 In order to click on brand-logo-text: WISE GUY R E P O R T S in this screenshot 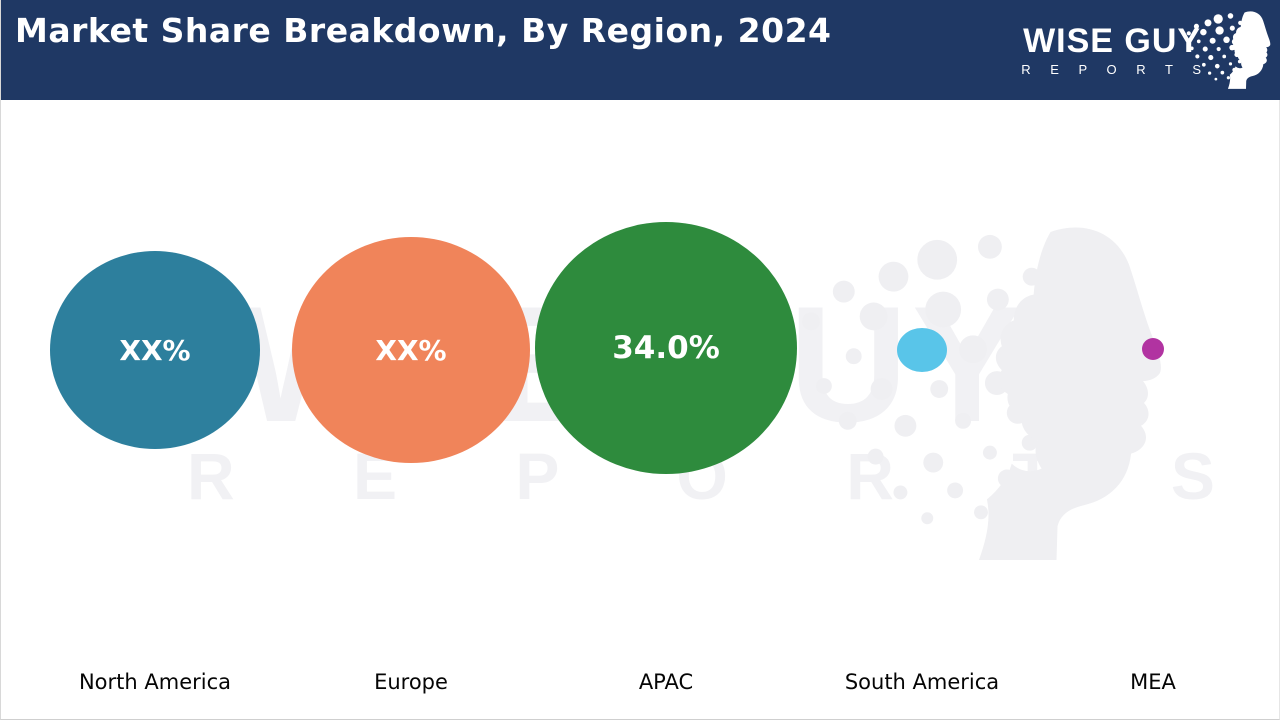, I will do `click(1112, 49)`.